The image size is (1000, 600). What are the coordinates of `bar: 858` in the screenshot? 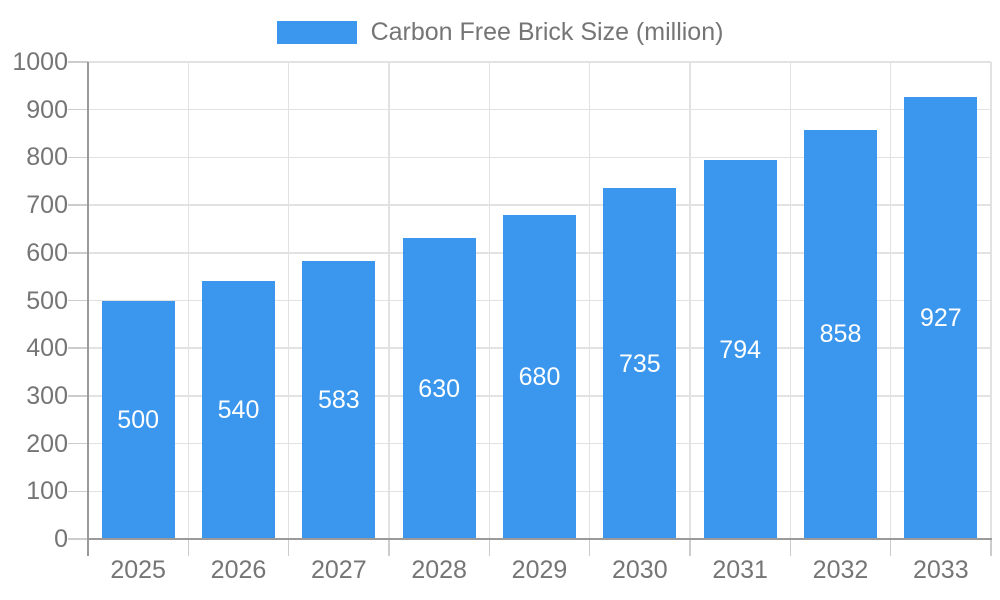 It's located at (840, 334).